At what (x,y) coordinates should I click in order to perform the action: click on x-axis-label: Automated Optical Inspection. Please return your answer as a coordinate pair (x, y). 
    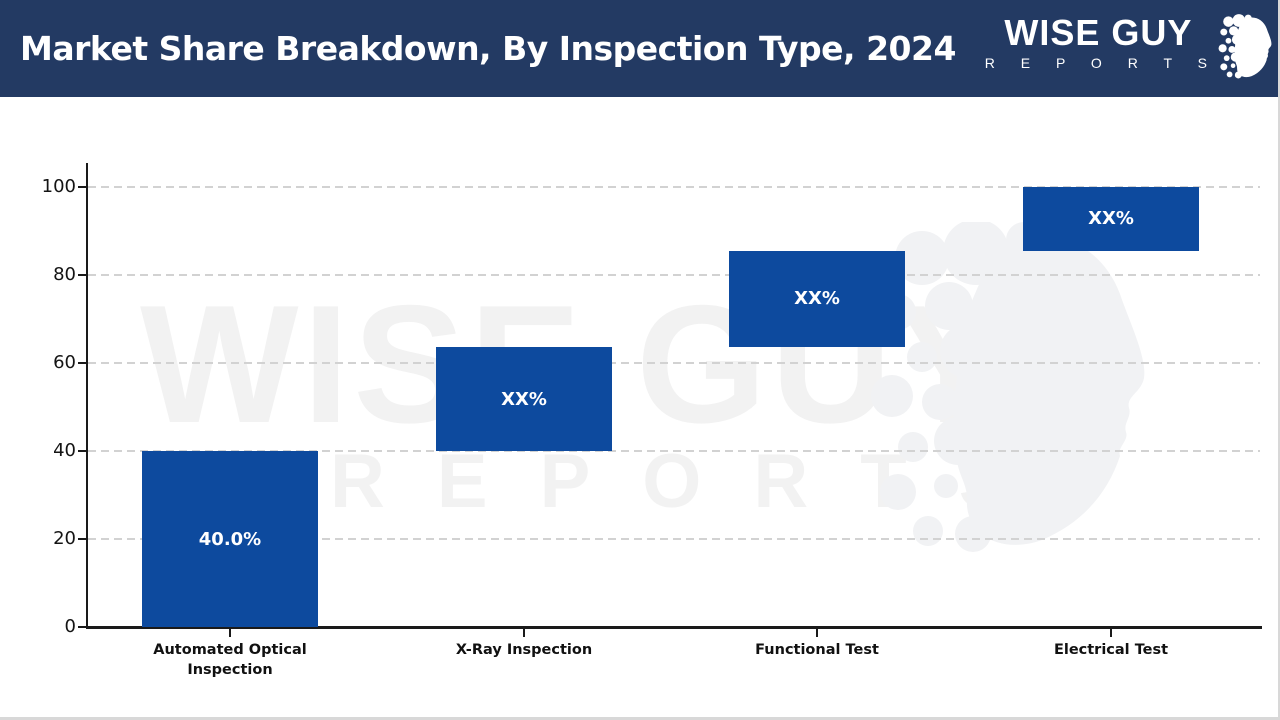
    Looking at the image, I should click on (230, 660).